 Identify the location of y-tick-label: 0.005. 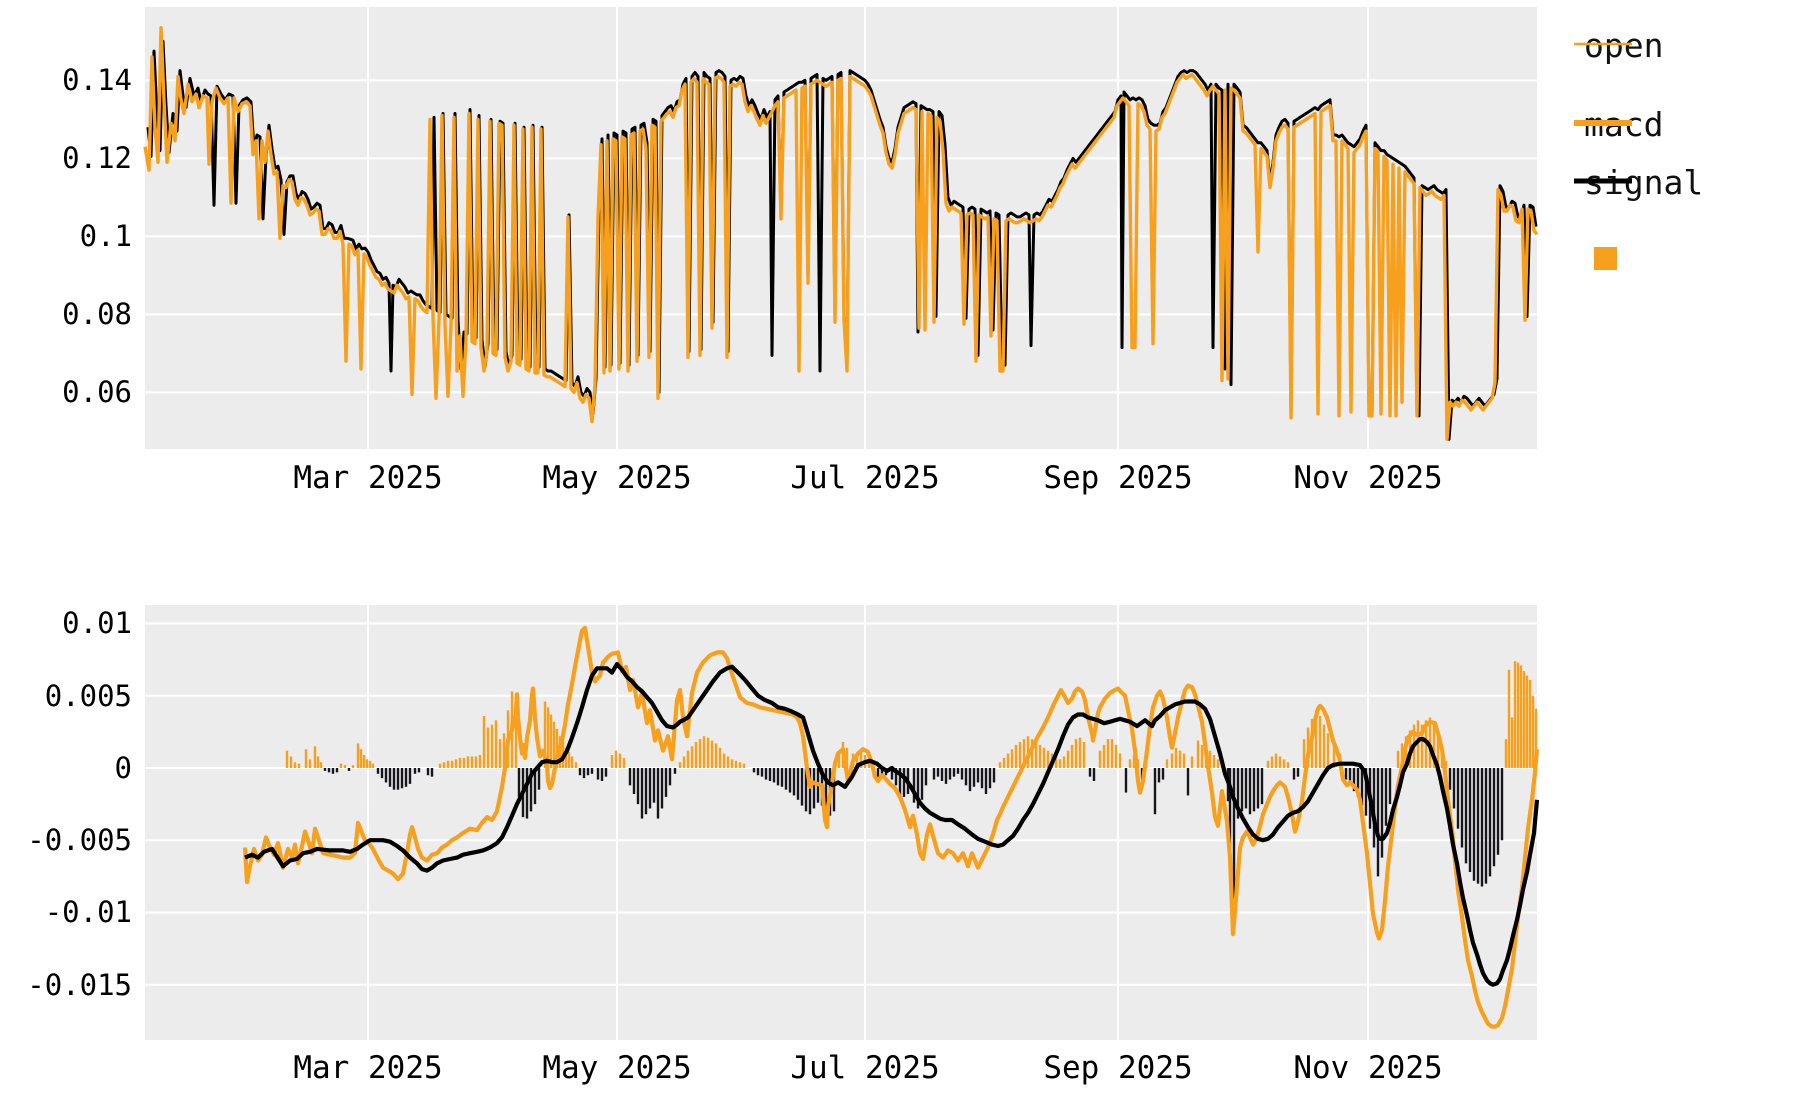
(88, 695).